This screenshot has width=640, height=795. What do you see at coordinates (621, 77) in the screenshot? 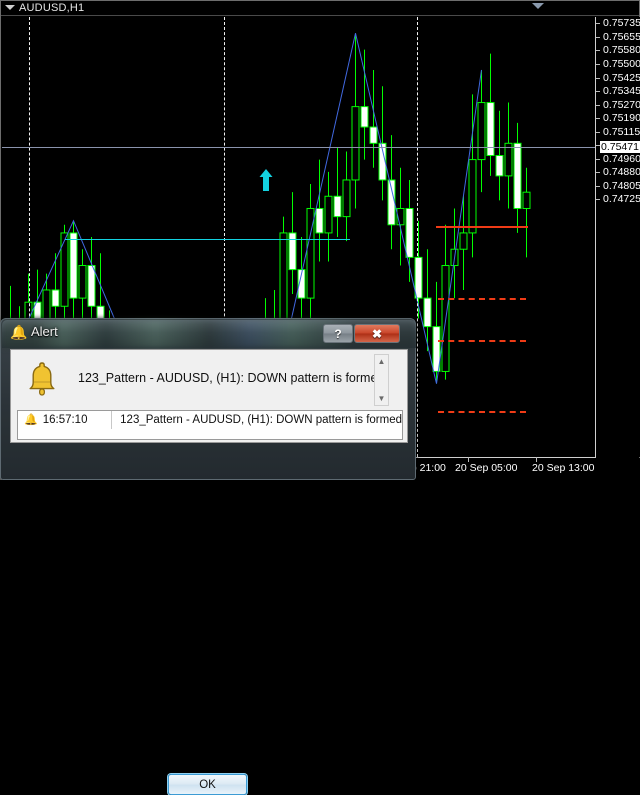
I see `price-label: 0.75425` at bounding box center [621, 77].